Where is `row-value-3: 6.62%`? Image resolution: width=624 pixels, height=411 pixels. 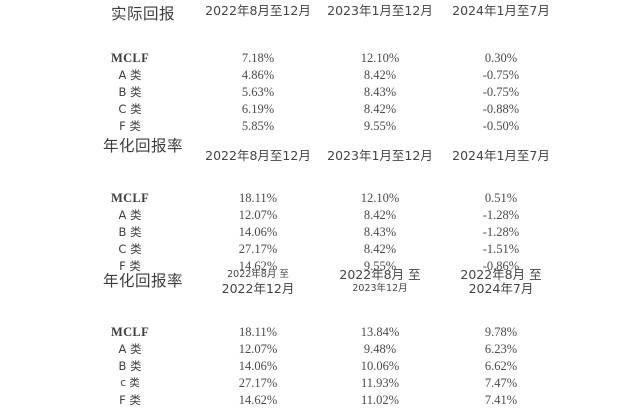
row-value-3: 6.62% is located at coordinates (501, 366).